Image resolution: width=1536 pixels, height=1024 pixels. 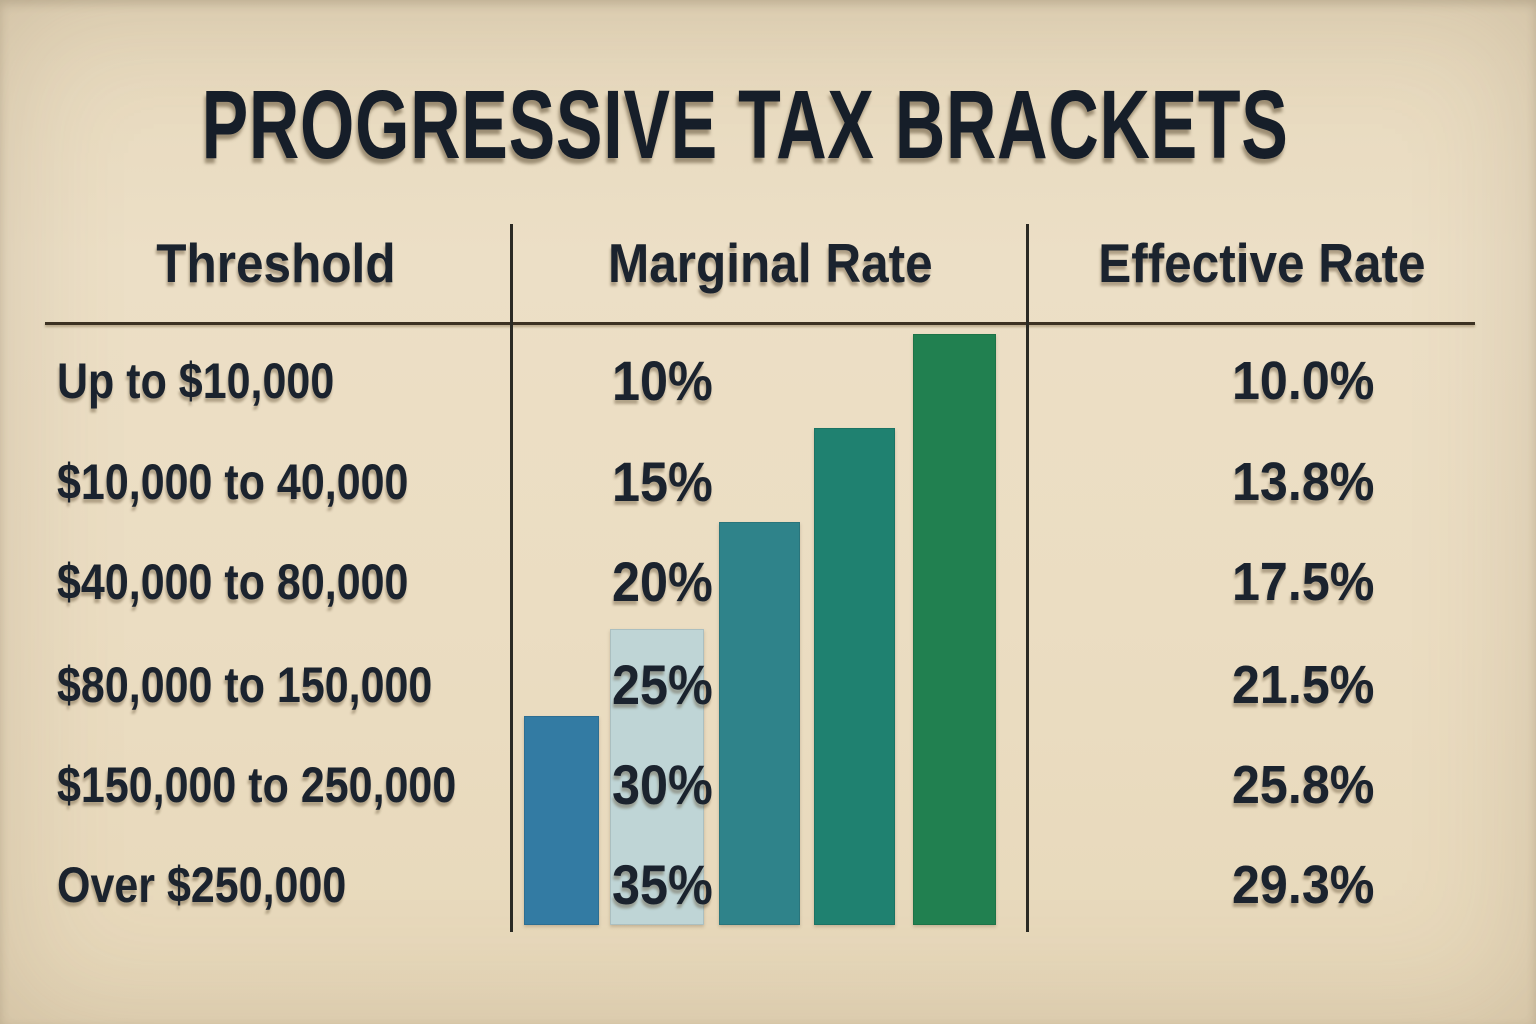 What do you see at coordinates (1303, 785) in the screenshot?
I see `effective-rate-value: 25.8%` at bounding box center [1303, 785].